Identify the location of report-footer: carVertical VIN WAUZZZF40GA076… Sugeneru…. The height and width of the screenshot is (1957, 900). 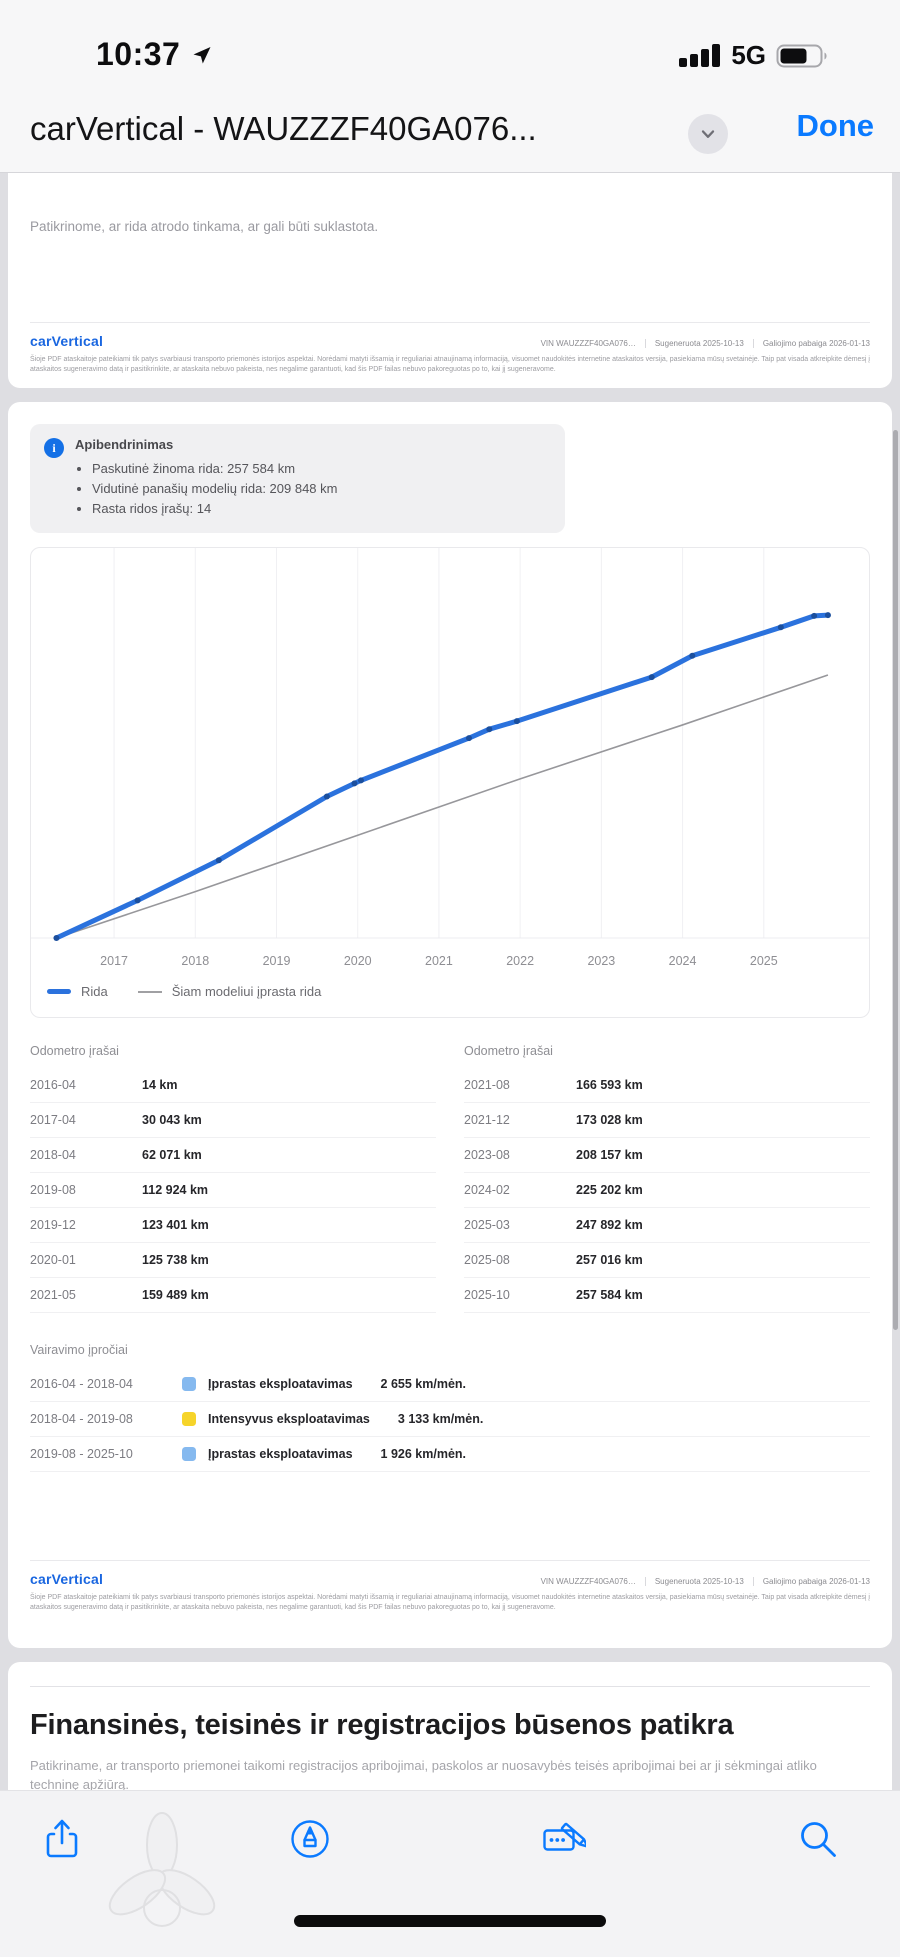
(450, 348).